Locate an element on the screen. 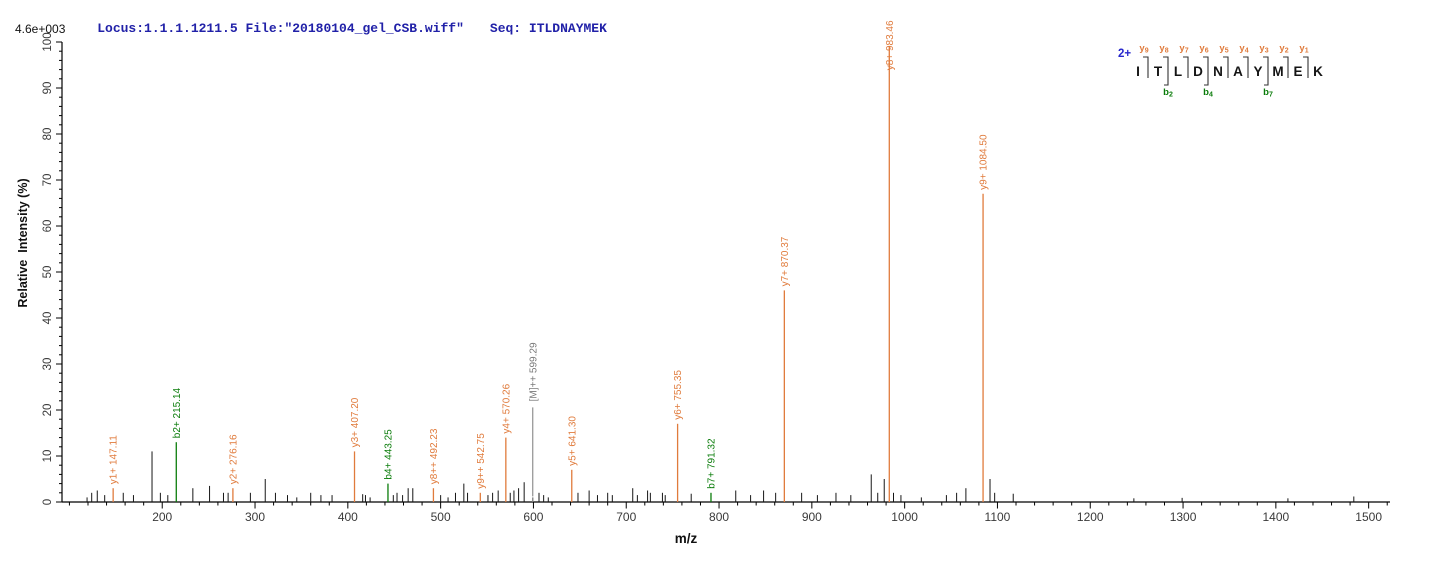 The image size is (1436, 562). y-ion-subscript: 6 is located at coordinates (1207, 51).